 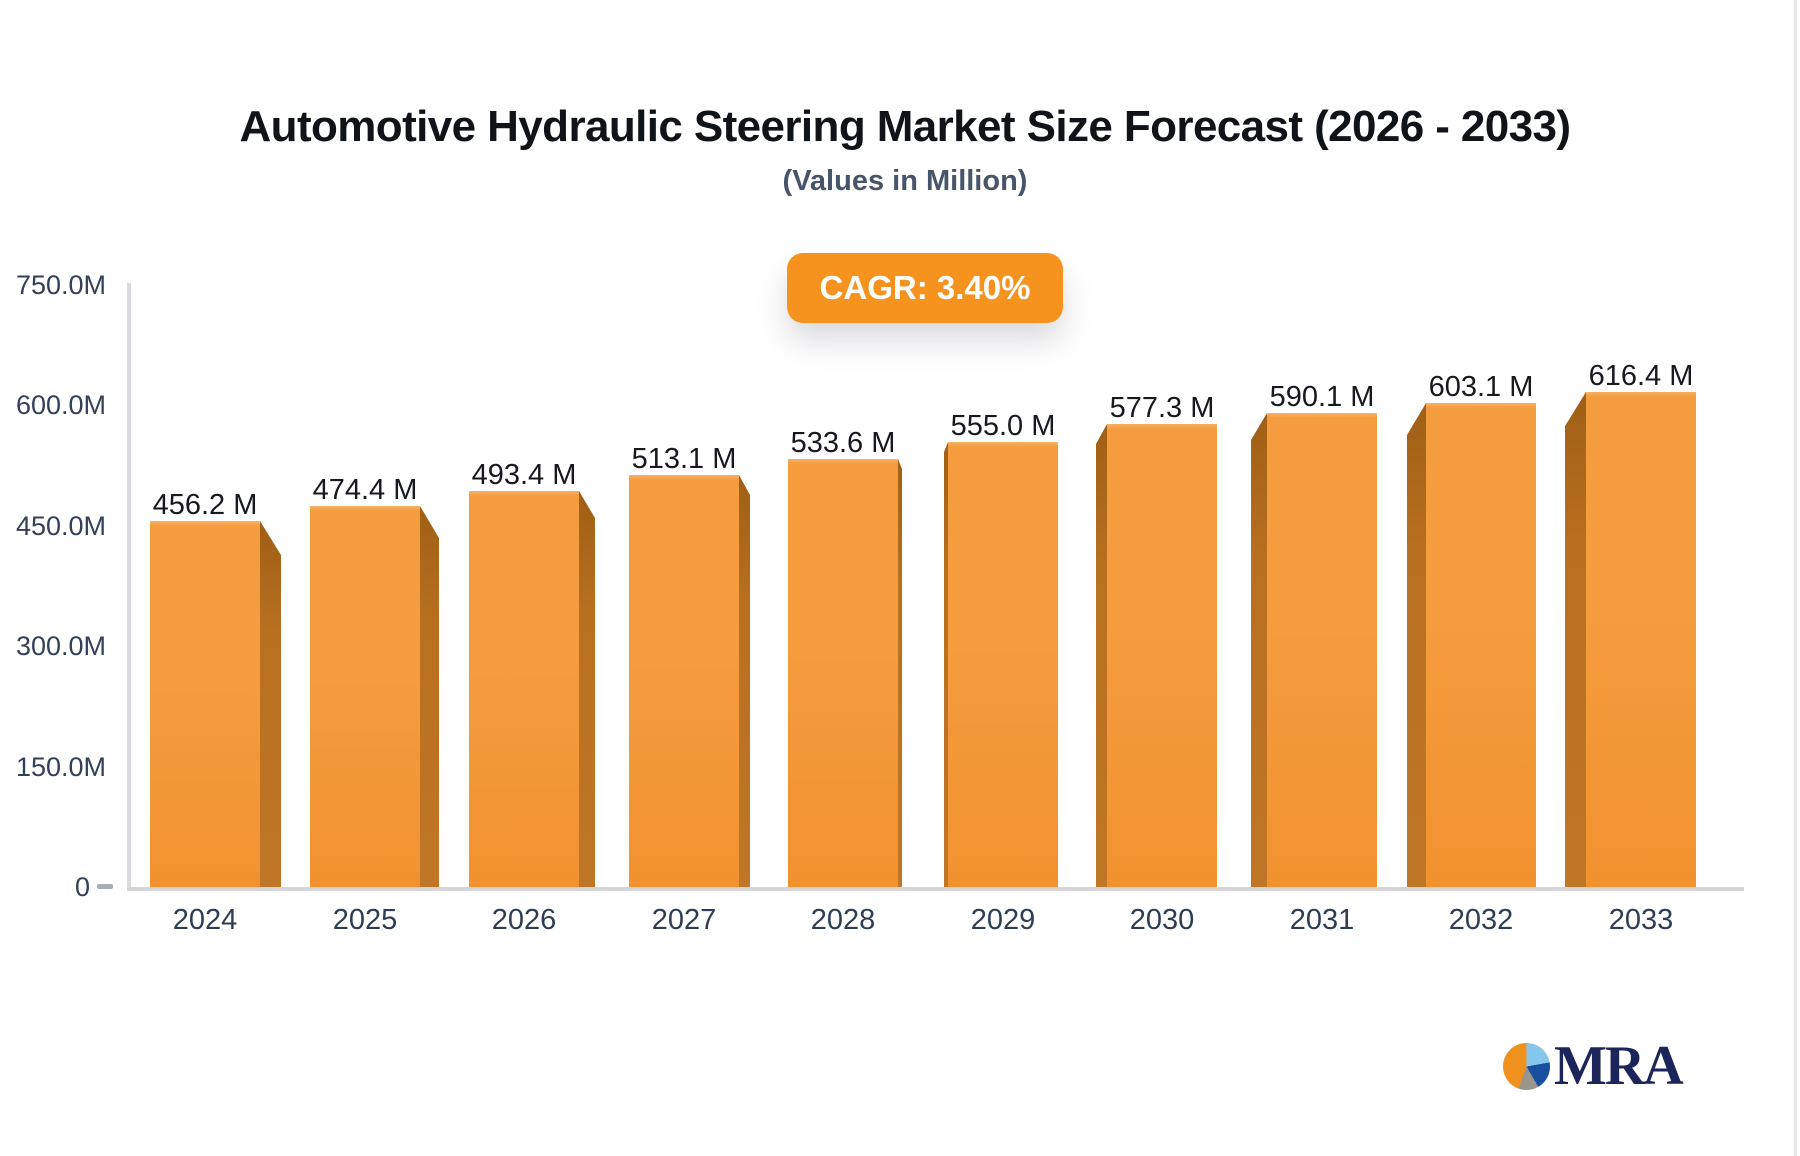 I want to click on bar-3d-side-2027, so click(x=744, y=681).